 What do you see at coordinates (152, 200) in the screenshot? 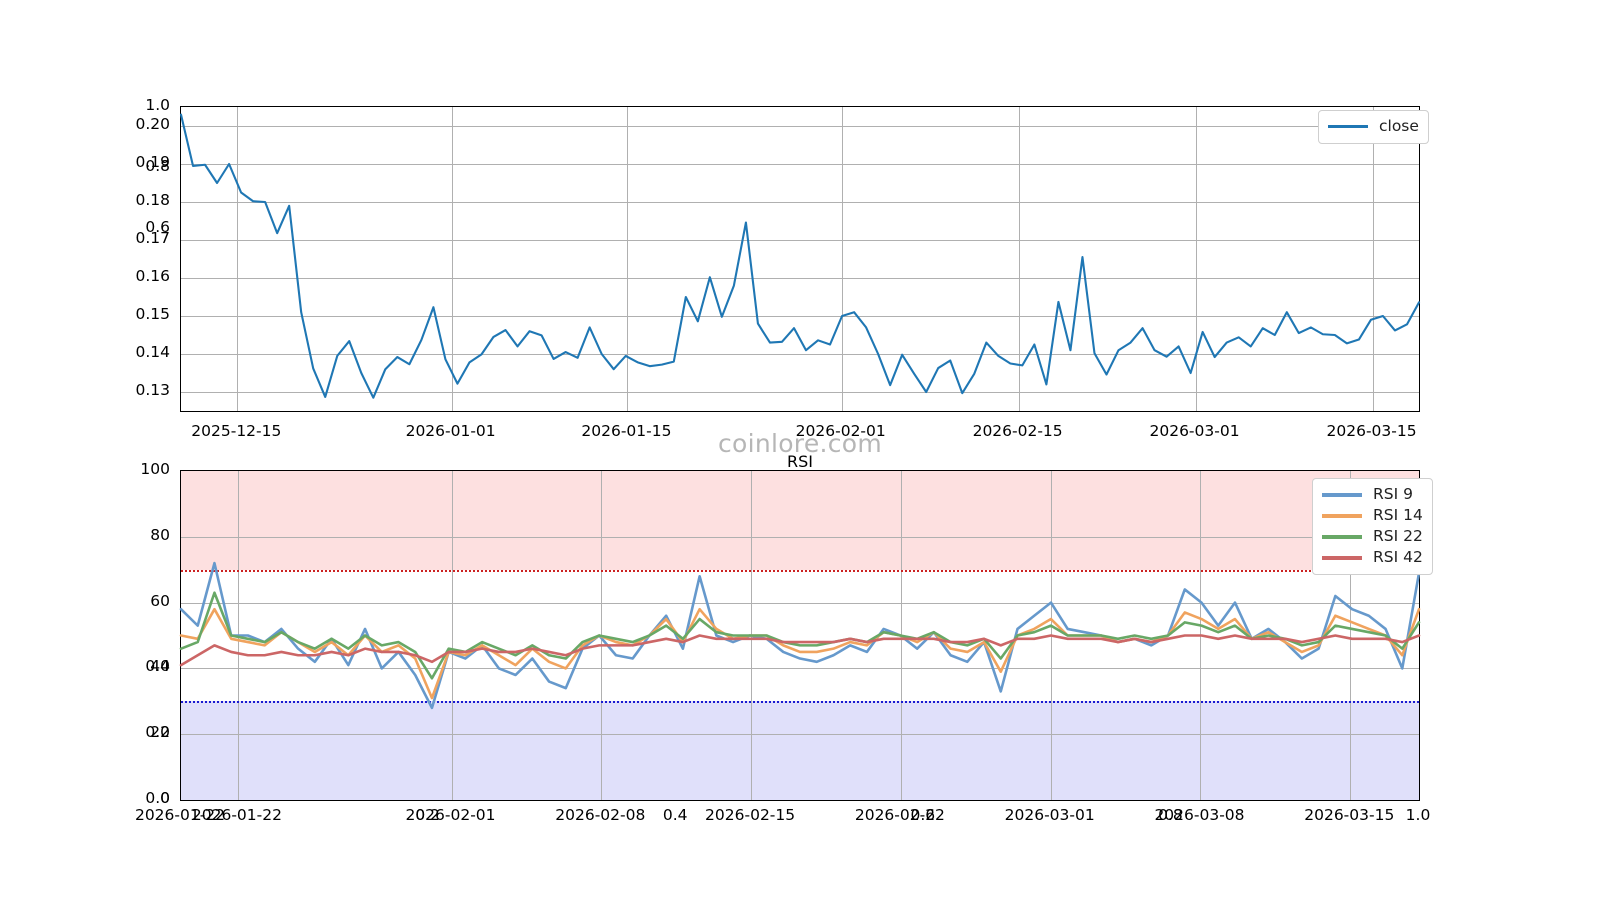
I see `axis-tick-label: 0.18` at bounding box center [152, 200].